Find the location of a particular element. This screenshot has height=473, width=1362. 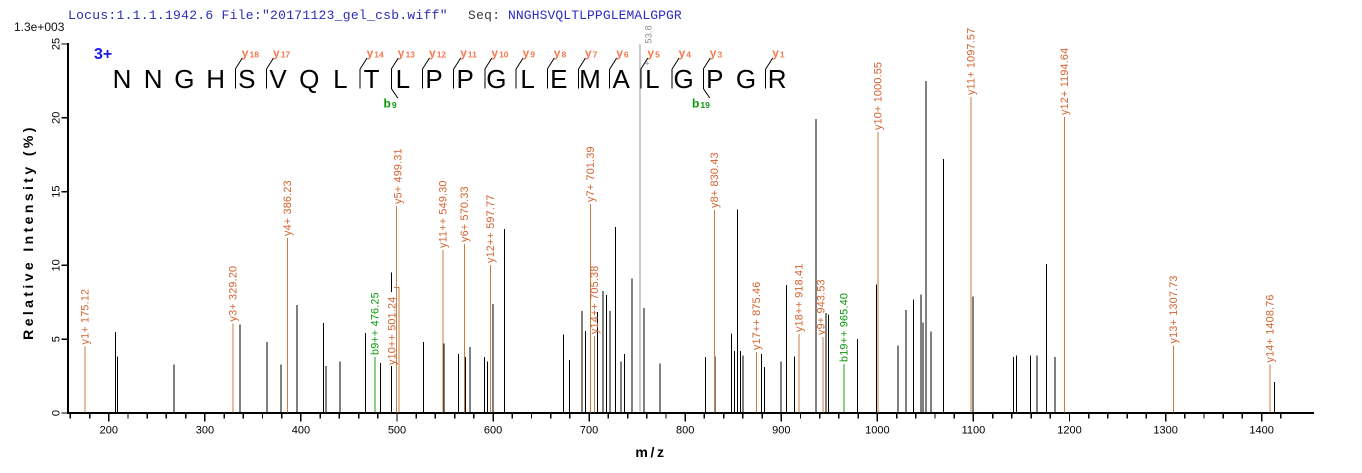

svg-text: y5+ 499.31 is located at coordinates (399, 176).